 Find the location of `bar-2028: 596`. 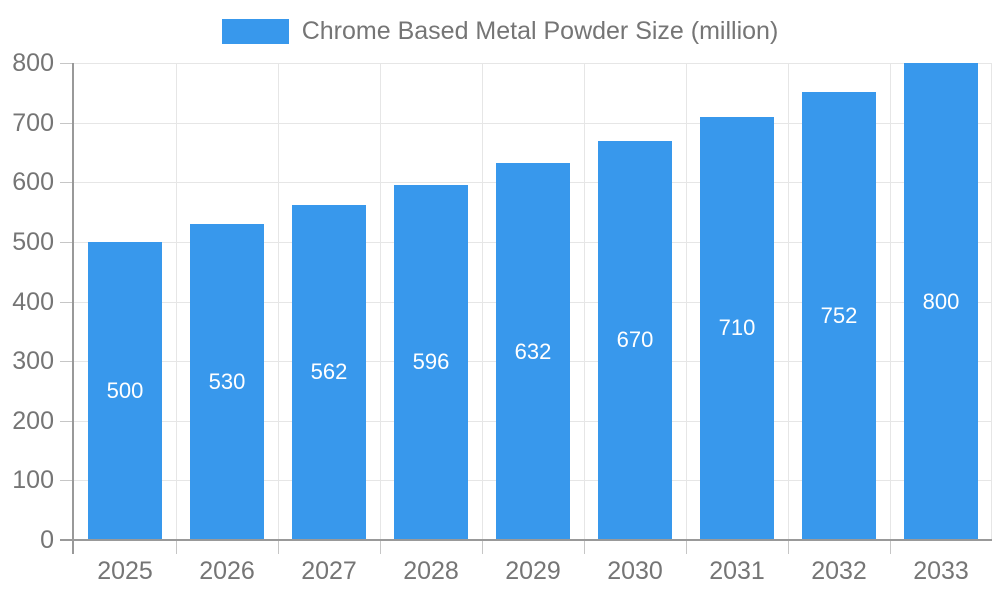

bar-2028: 596 is located at coordinates (431, 362).